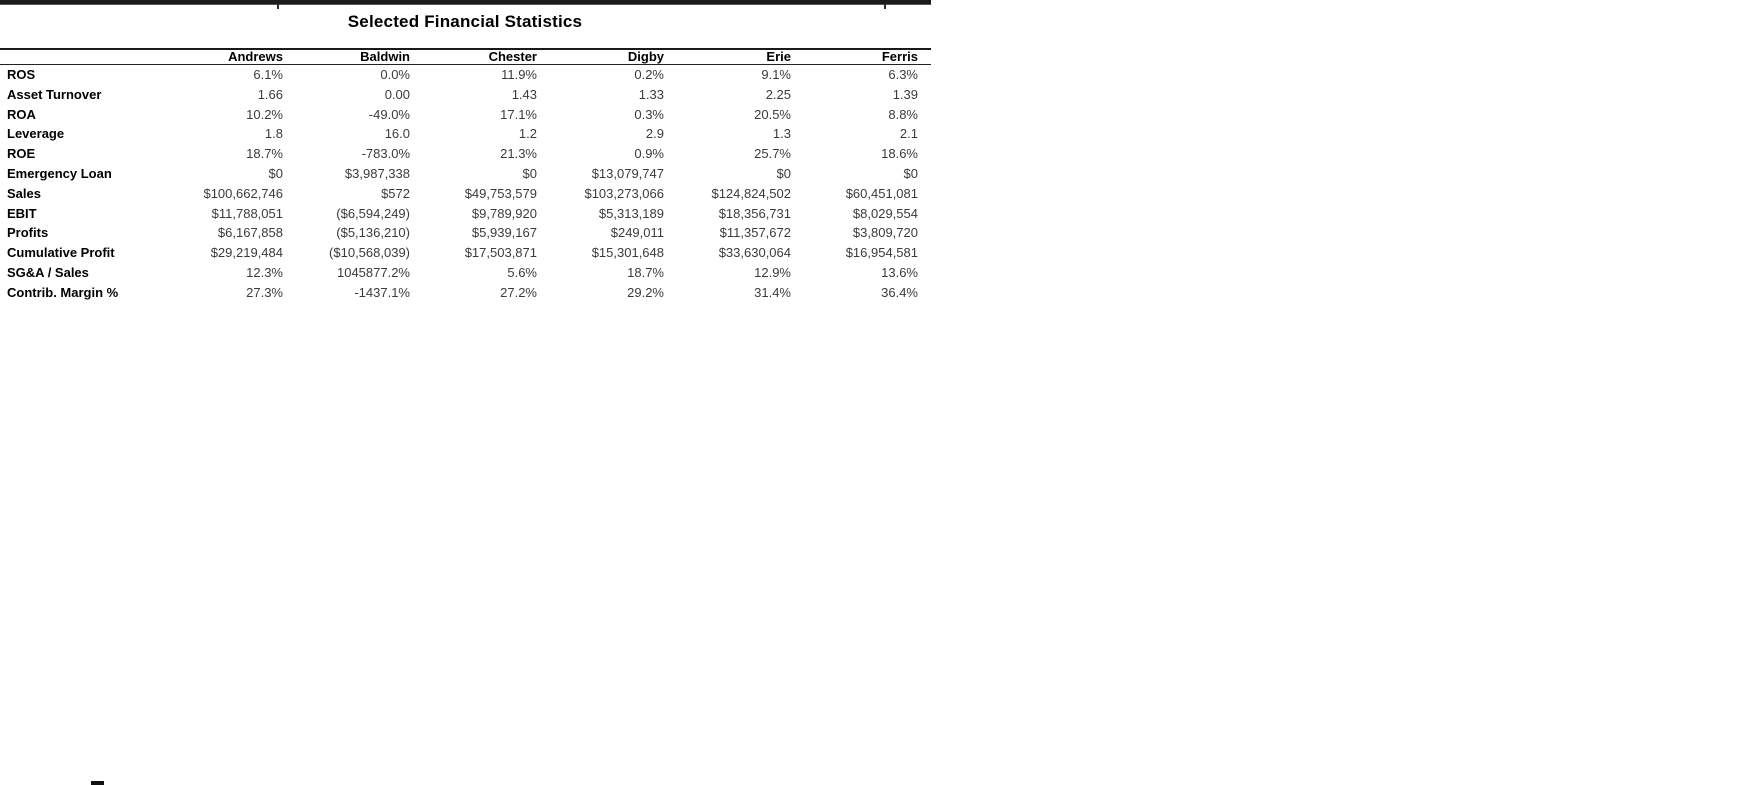 The image size is (1751, 785). I want to click on row-label: Cumulative Profit, so click(61, 253).